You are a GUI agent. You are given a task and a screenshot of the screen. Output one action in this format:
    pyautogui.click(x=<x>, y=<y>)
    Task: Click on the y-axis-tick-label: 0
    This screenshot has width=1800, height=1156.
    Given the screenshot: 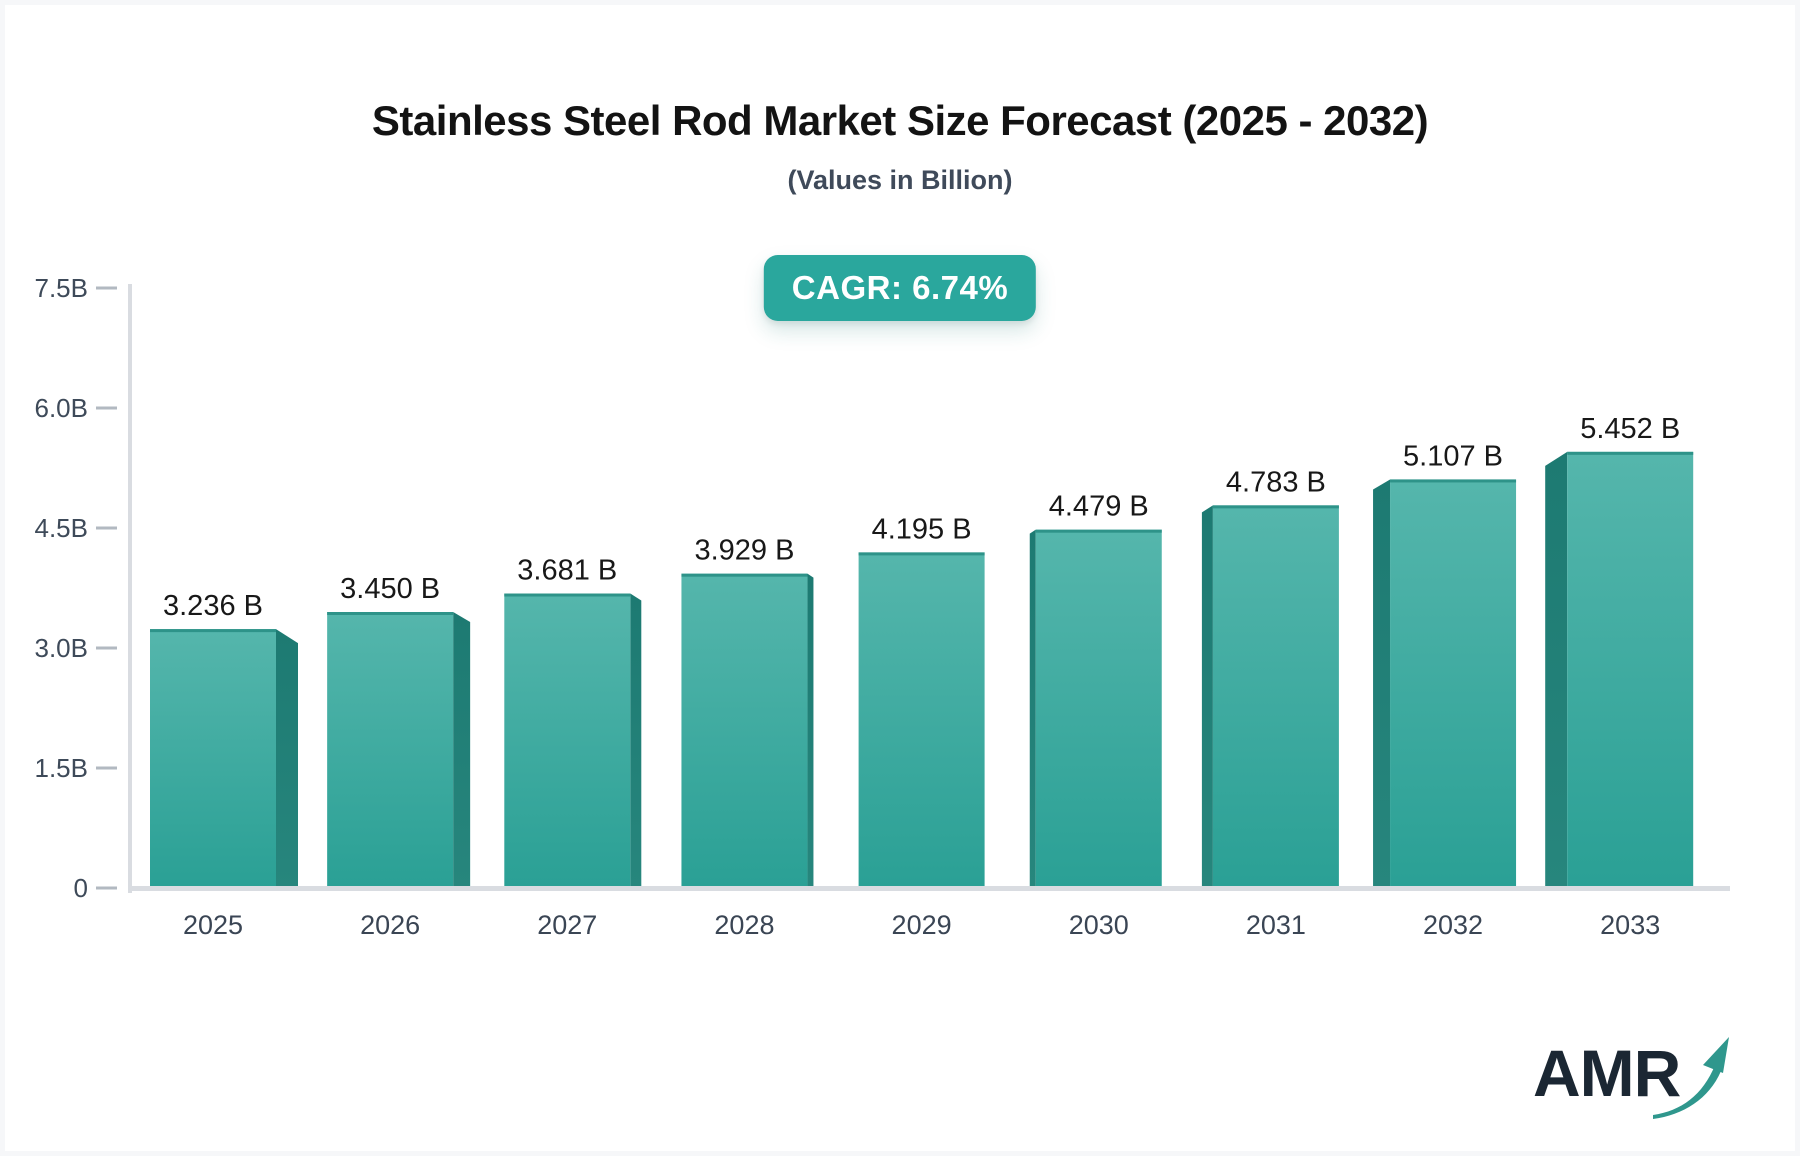 What is the action you would take?
    pyautogui.click(x=81, y=888)
    